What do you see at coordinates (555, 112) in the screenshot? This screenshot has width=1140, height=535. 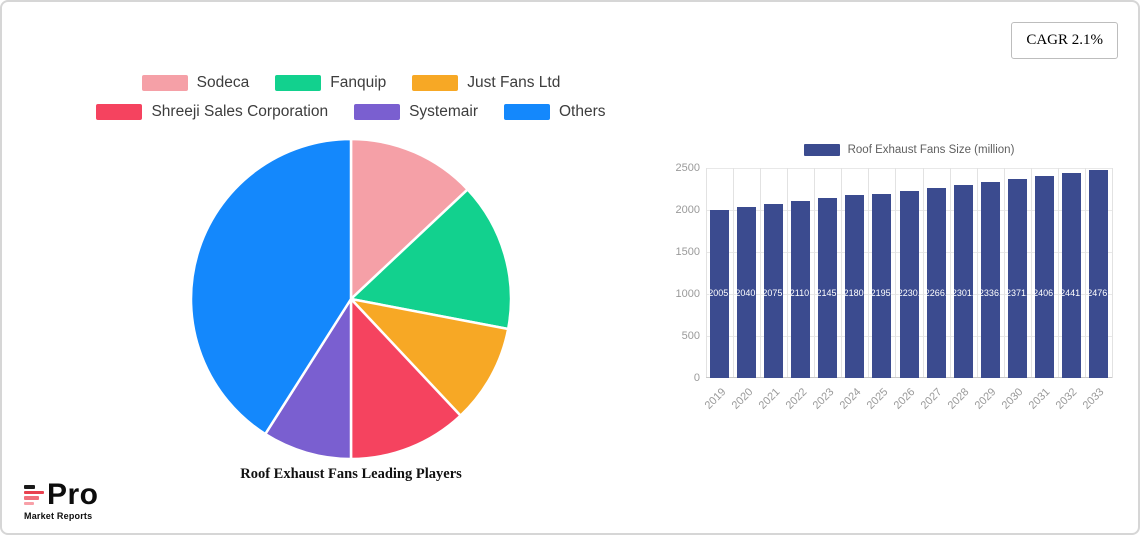 I see `legend-item-others: Others` at bounding box center [555, 112].